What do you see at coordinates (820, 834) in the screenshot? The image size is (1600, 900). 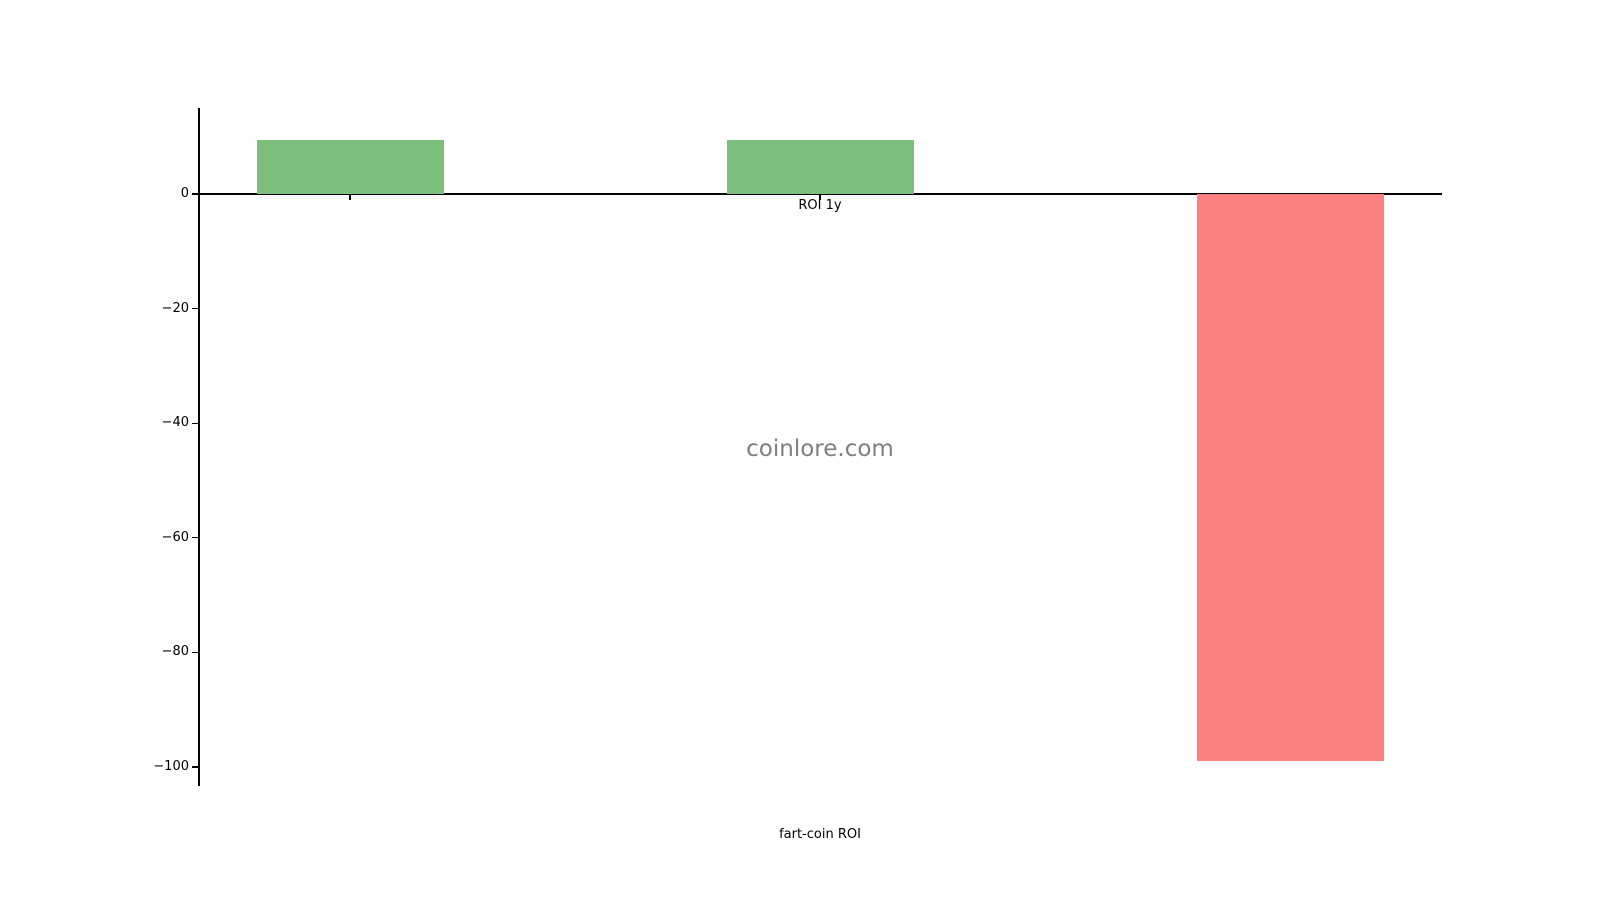 I see `x-axis-title: fart-coin ROI` at bounding box center [820, 834].